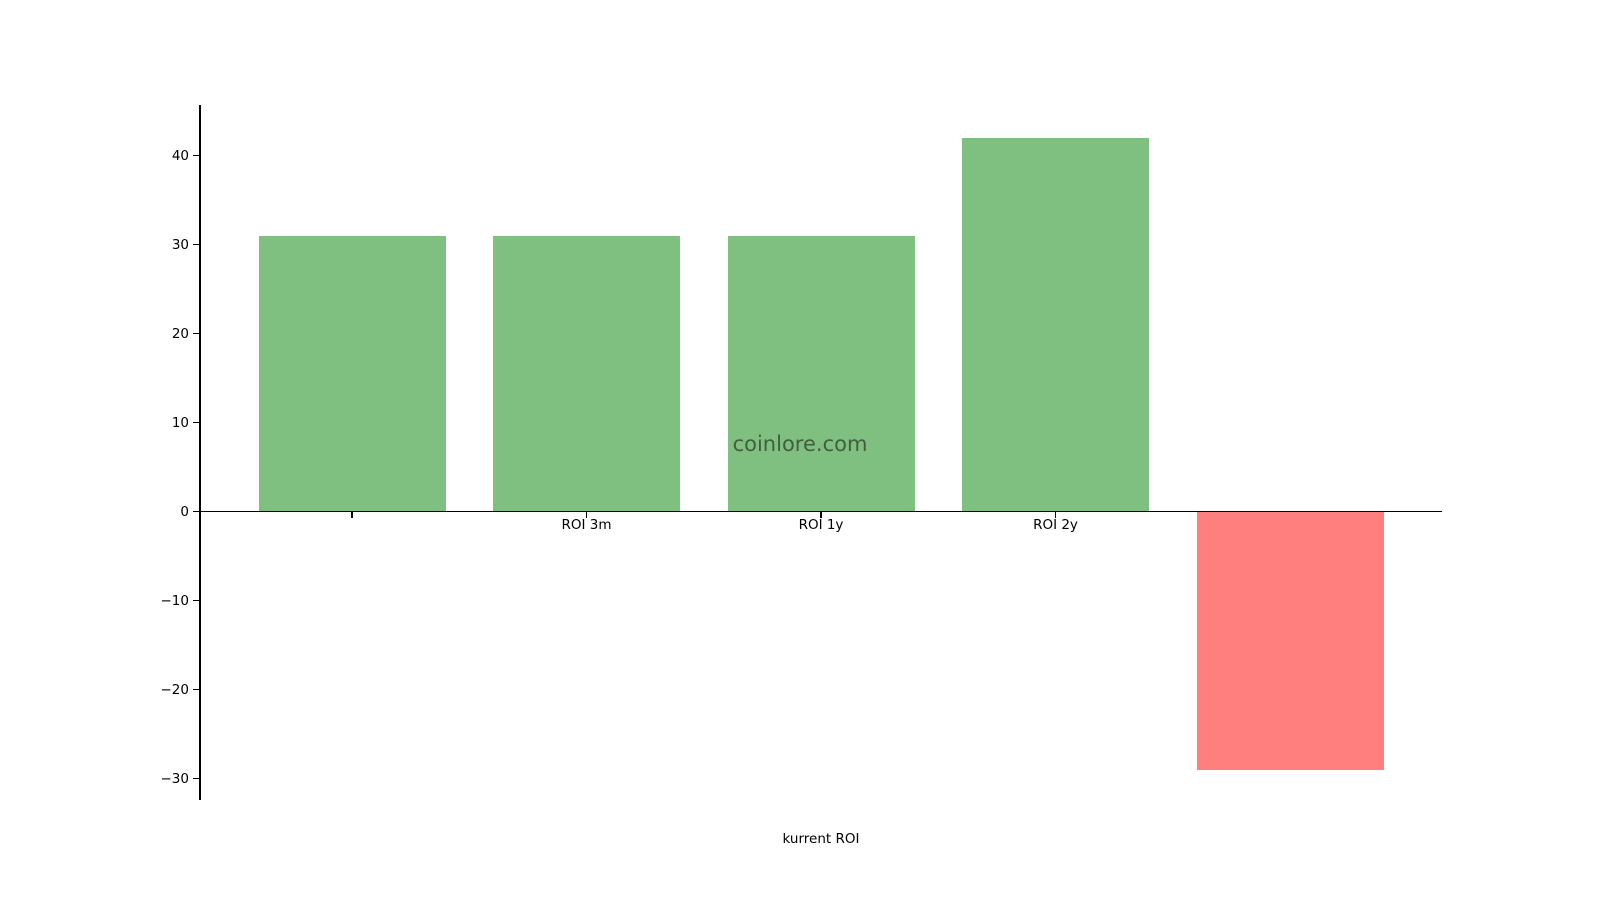 The height and width of the screenshot is (900, 1600). I want to click on x-tick-label: ROI 3m, so click(586, 525).